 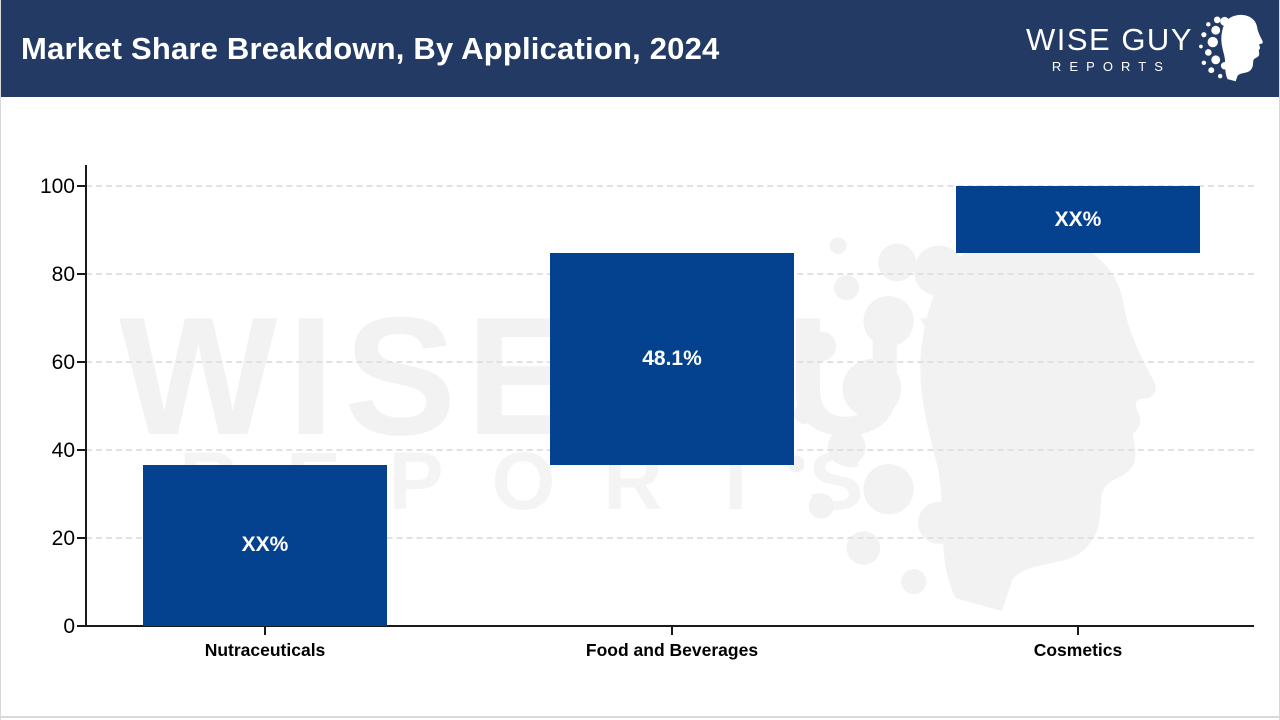 What do you see at coordinates (265, 650) in the screenshot?
I see `x-category-label: Nutraceuticals` at bounding box center [265, 650].